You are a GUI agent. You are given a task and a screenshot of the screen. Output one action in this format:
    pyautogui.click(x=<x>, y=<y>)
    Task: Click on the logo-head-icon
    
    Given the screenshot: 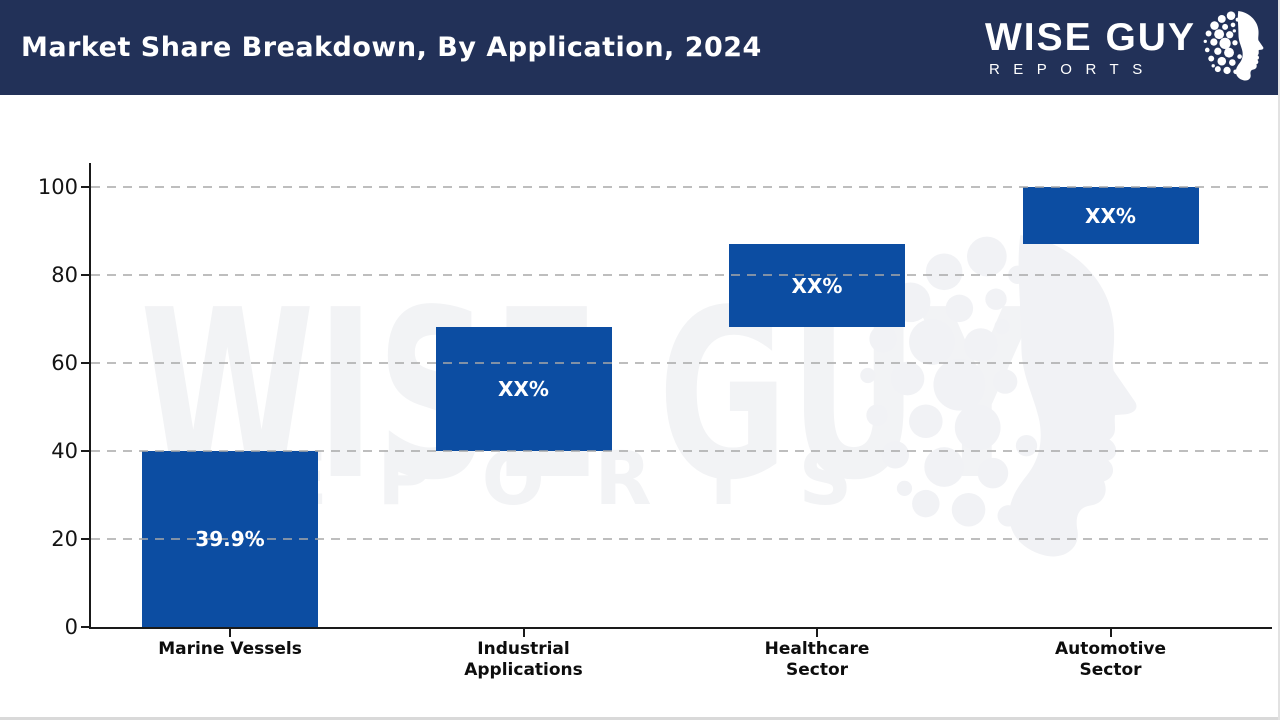 What is the action you would take?
    pyautogui.click(x=1233, y=48)
    